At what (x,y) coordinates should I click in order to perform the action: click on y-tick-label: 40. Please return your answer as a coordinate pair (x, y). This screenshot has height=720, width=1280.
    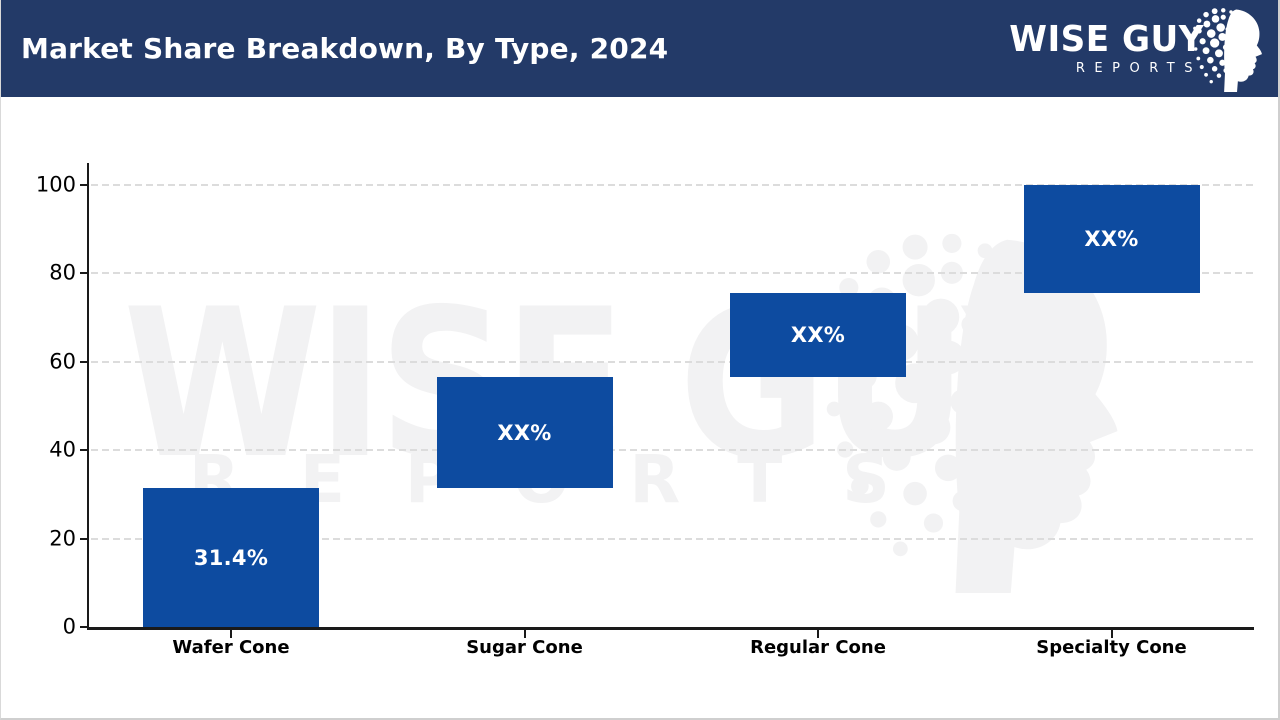
    Looking at the image, I should click on (62, 449).